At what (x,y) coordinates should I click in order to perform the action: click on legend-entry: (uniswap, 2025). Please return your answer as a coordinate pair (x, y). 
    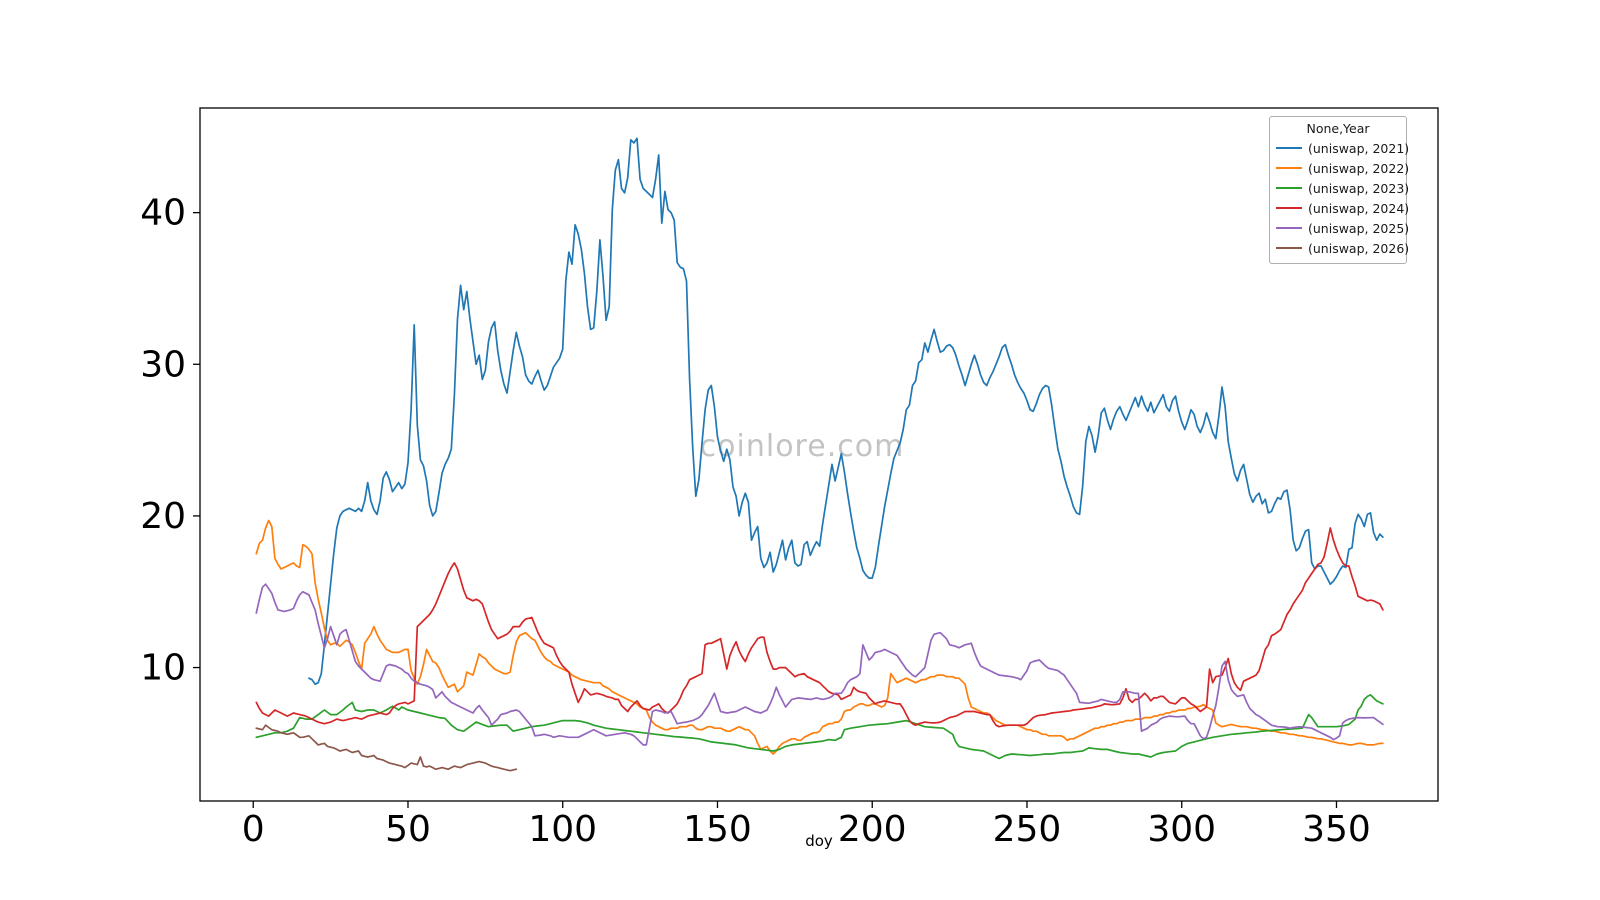
    Looking at the image, I should click on (1342, 228).